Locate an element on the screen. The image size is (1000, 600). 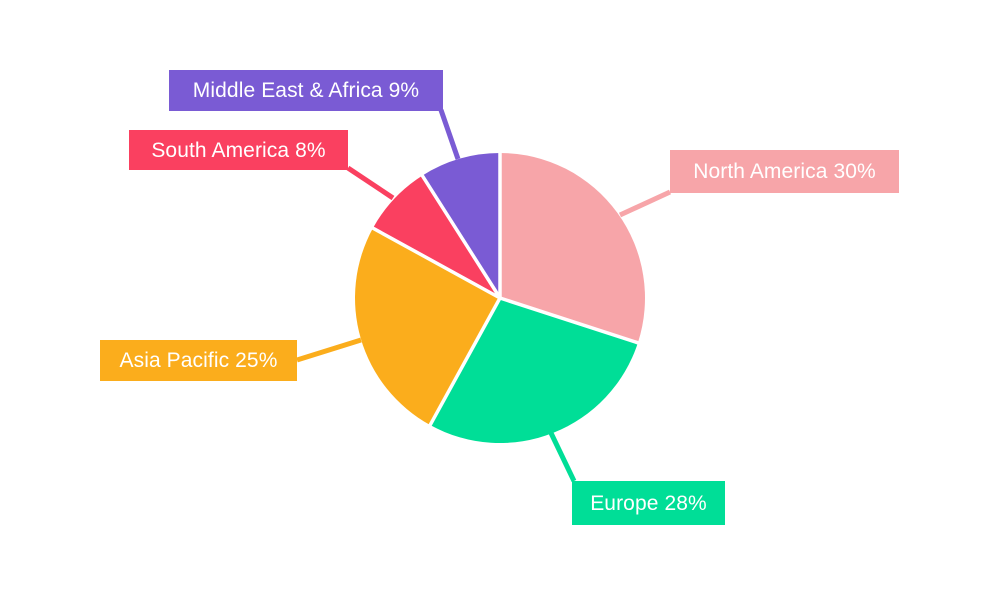
pie-slice-asia-pacific is located at coordinates (427, 327).